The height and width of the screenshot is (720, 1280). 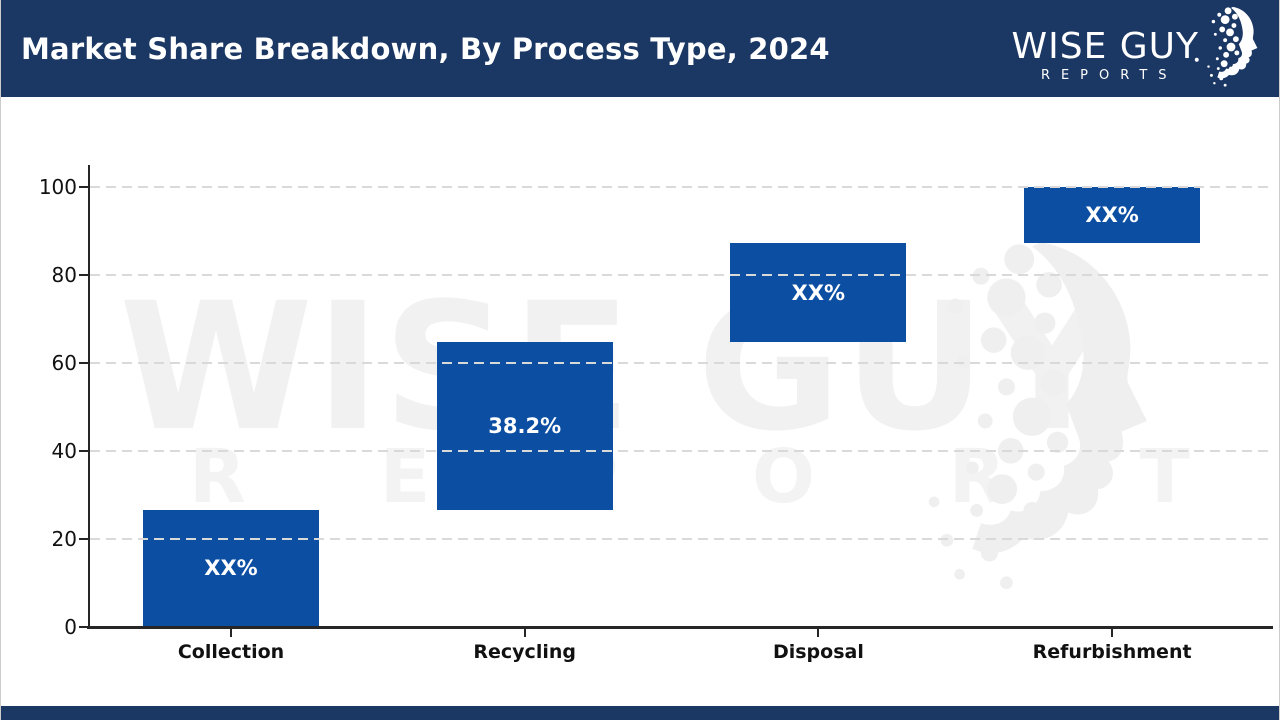 What do you see at coordinates (70, 626) in the screenshot?
I see `y-tick-label: 0` at bounding box center [70, 626].